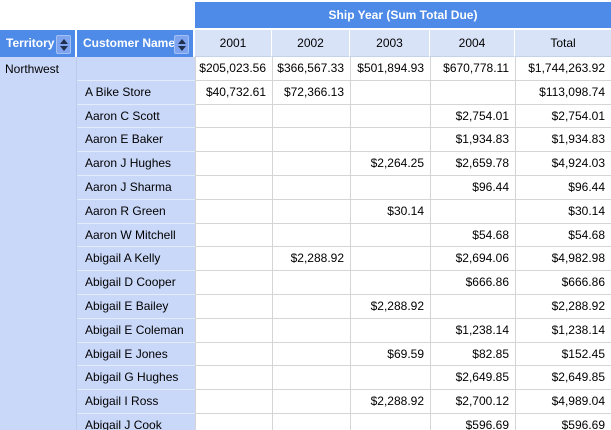 The height and width of the screenshot is (430, 611). I want to click on cell-2004: $596.69, so click(472, 422).